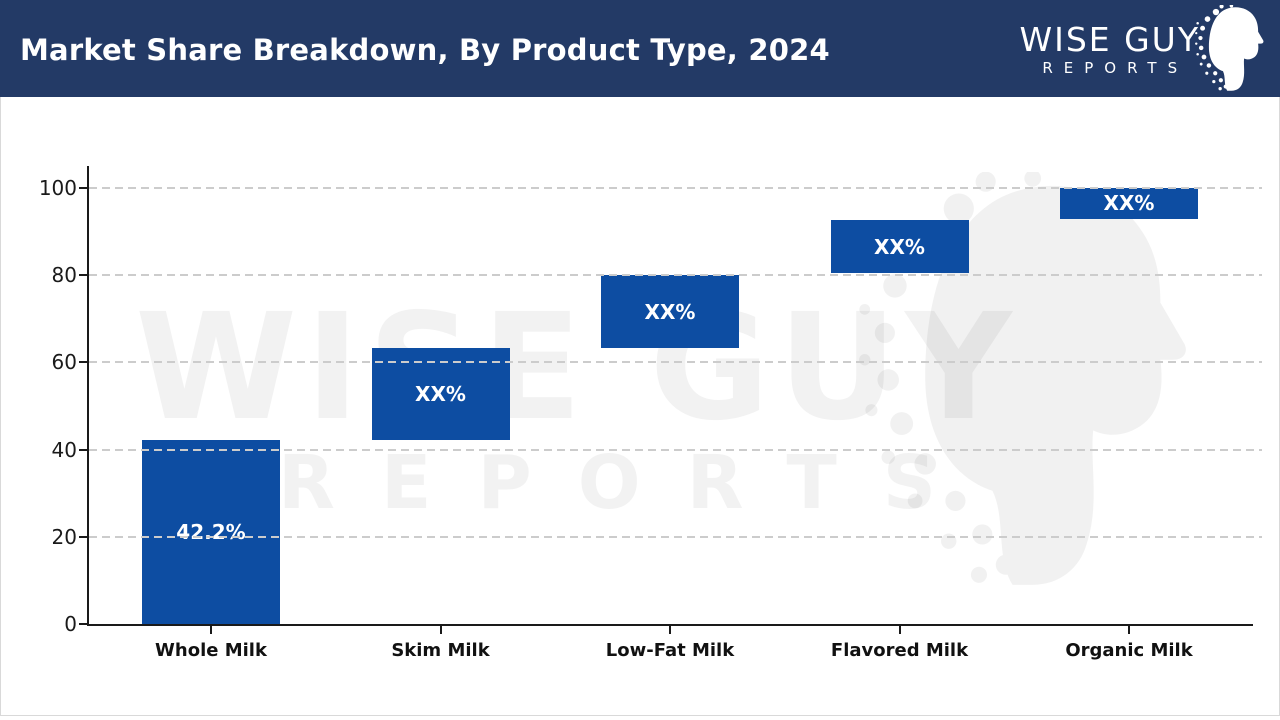  What do you see at coordinates (64, 449) in the screenshot?
I see `y-tick-label: 40` at bounding box center [64, 449].